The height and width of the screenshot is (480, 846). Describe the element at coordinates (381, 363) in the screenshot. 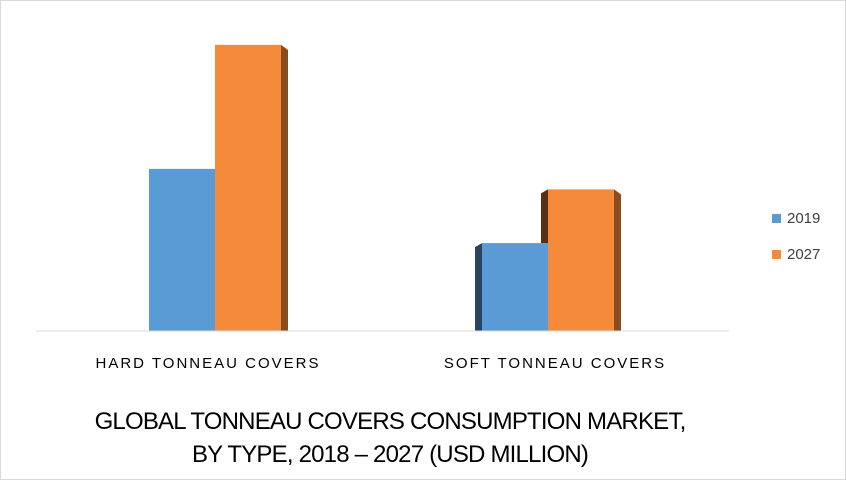

I see `category-labels: HARD TONNEAU COVERS SOFT TONNEAU COVERS` at that location.